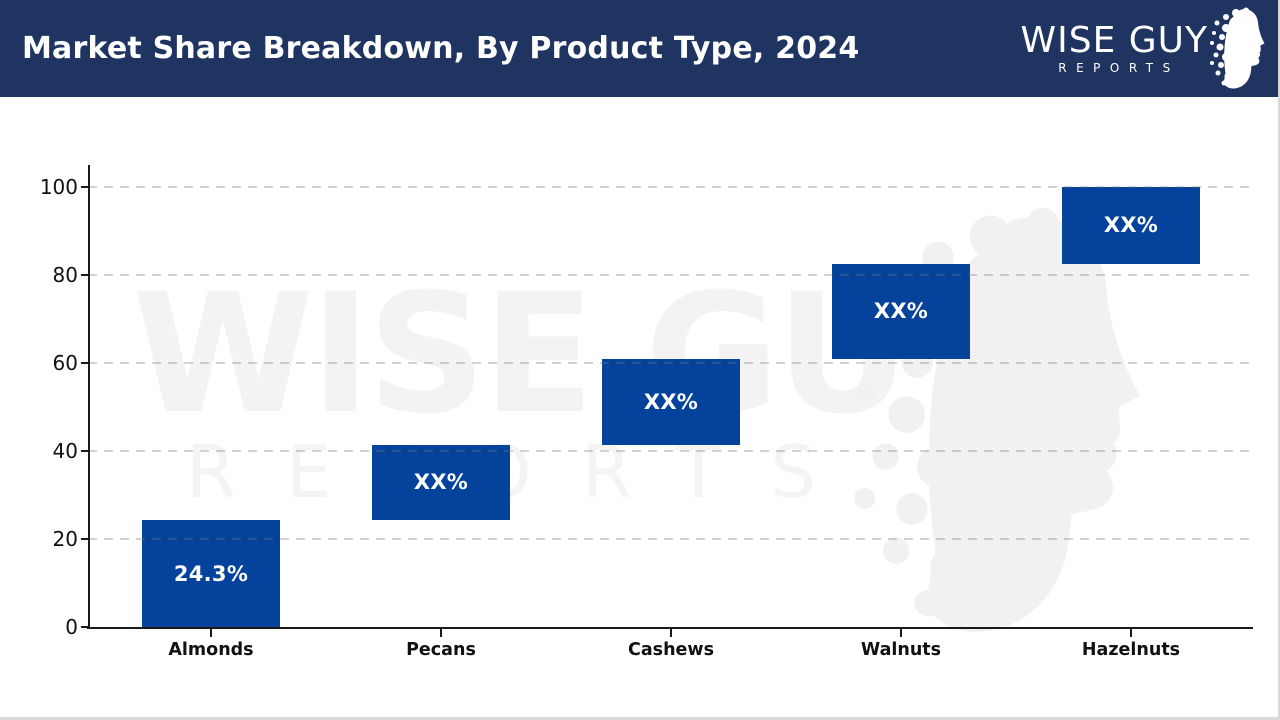 The height and width of the screenshot is (720, 1280). What do you see at coordinates (1237, 48) in the screenshot?
I see `logo-face-icon` at bounding box center [1237, 48].